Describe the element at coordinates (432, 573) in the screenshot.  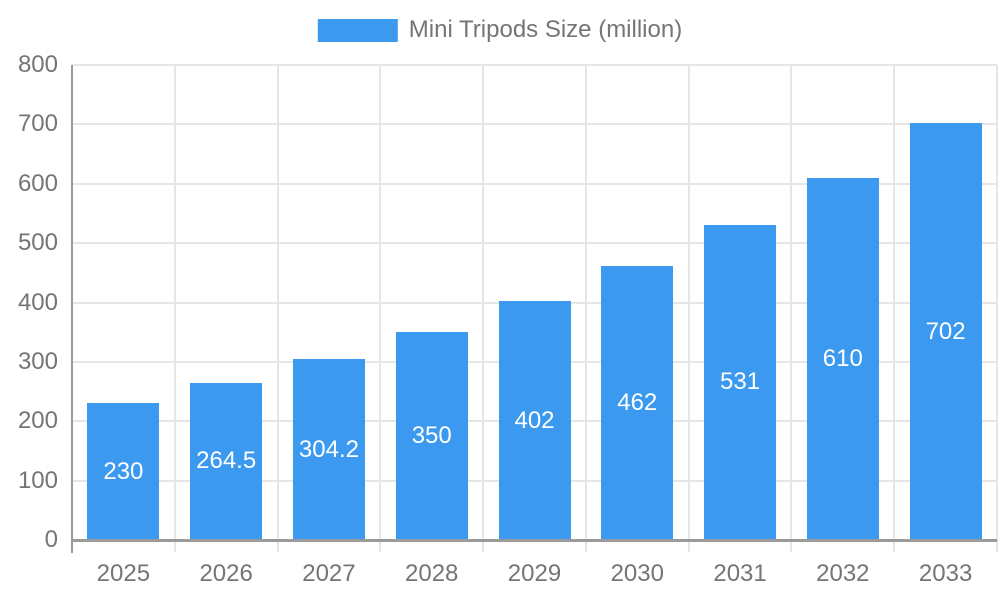
I see `x-axis-label: 2028` at that location.